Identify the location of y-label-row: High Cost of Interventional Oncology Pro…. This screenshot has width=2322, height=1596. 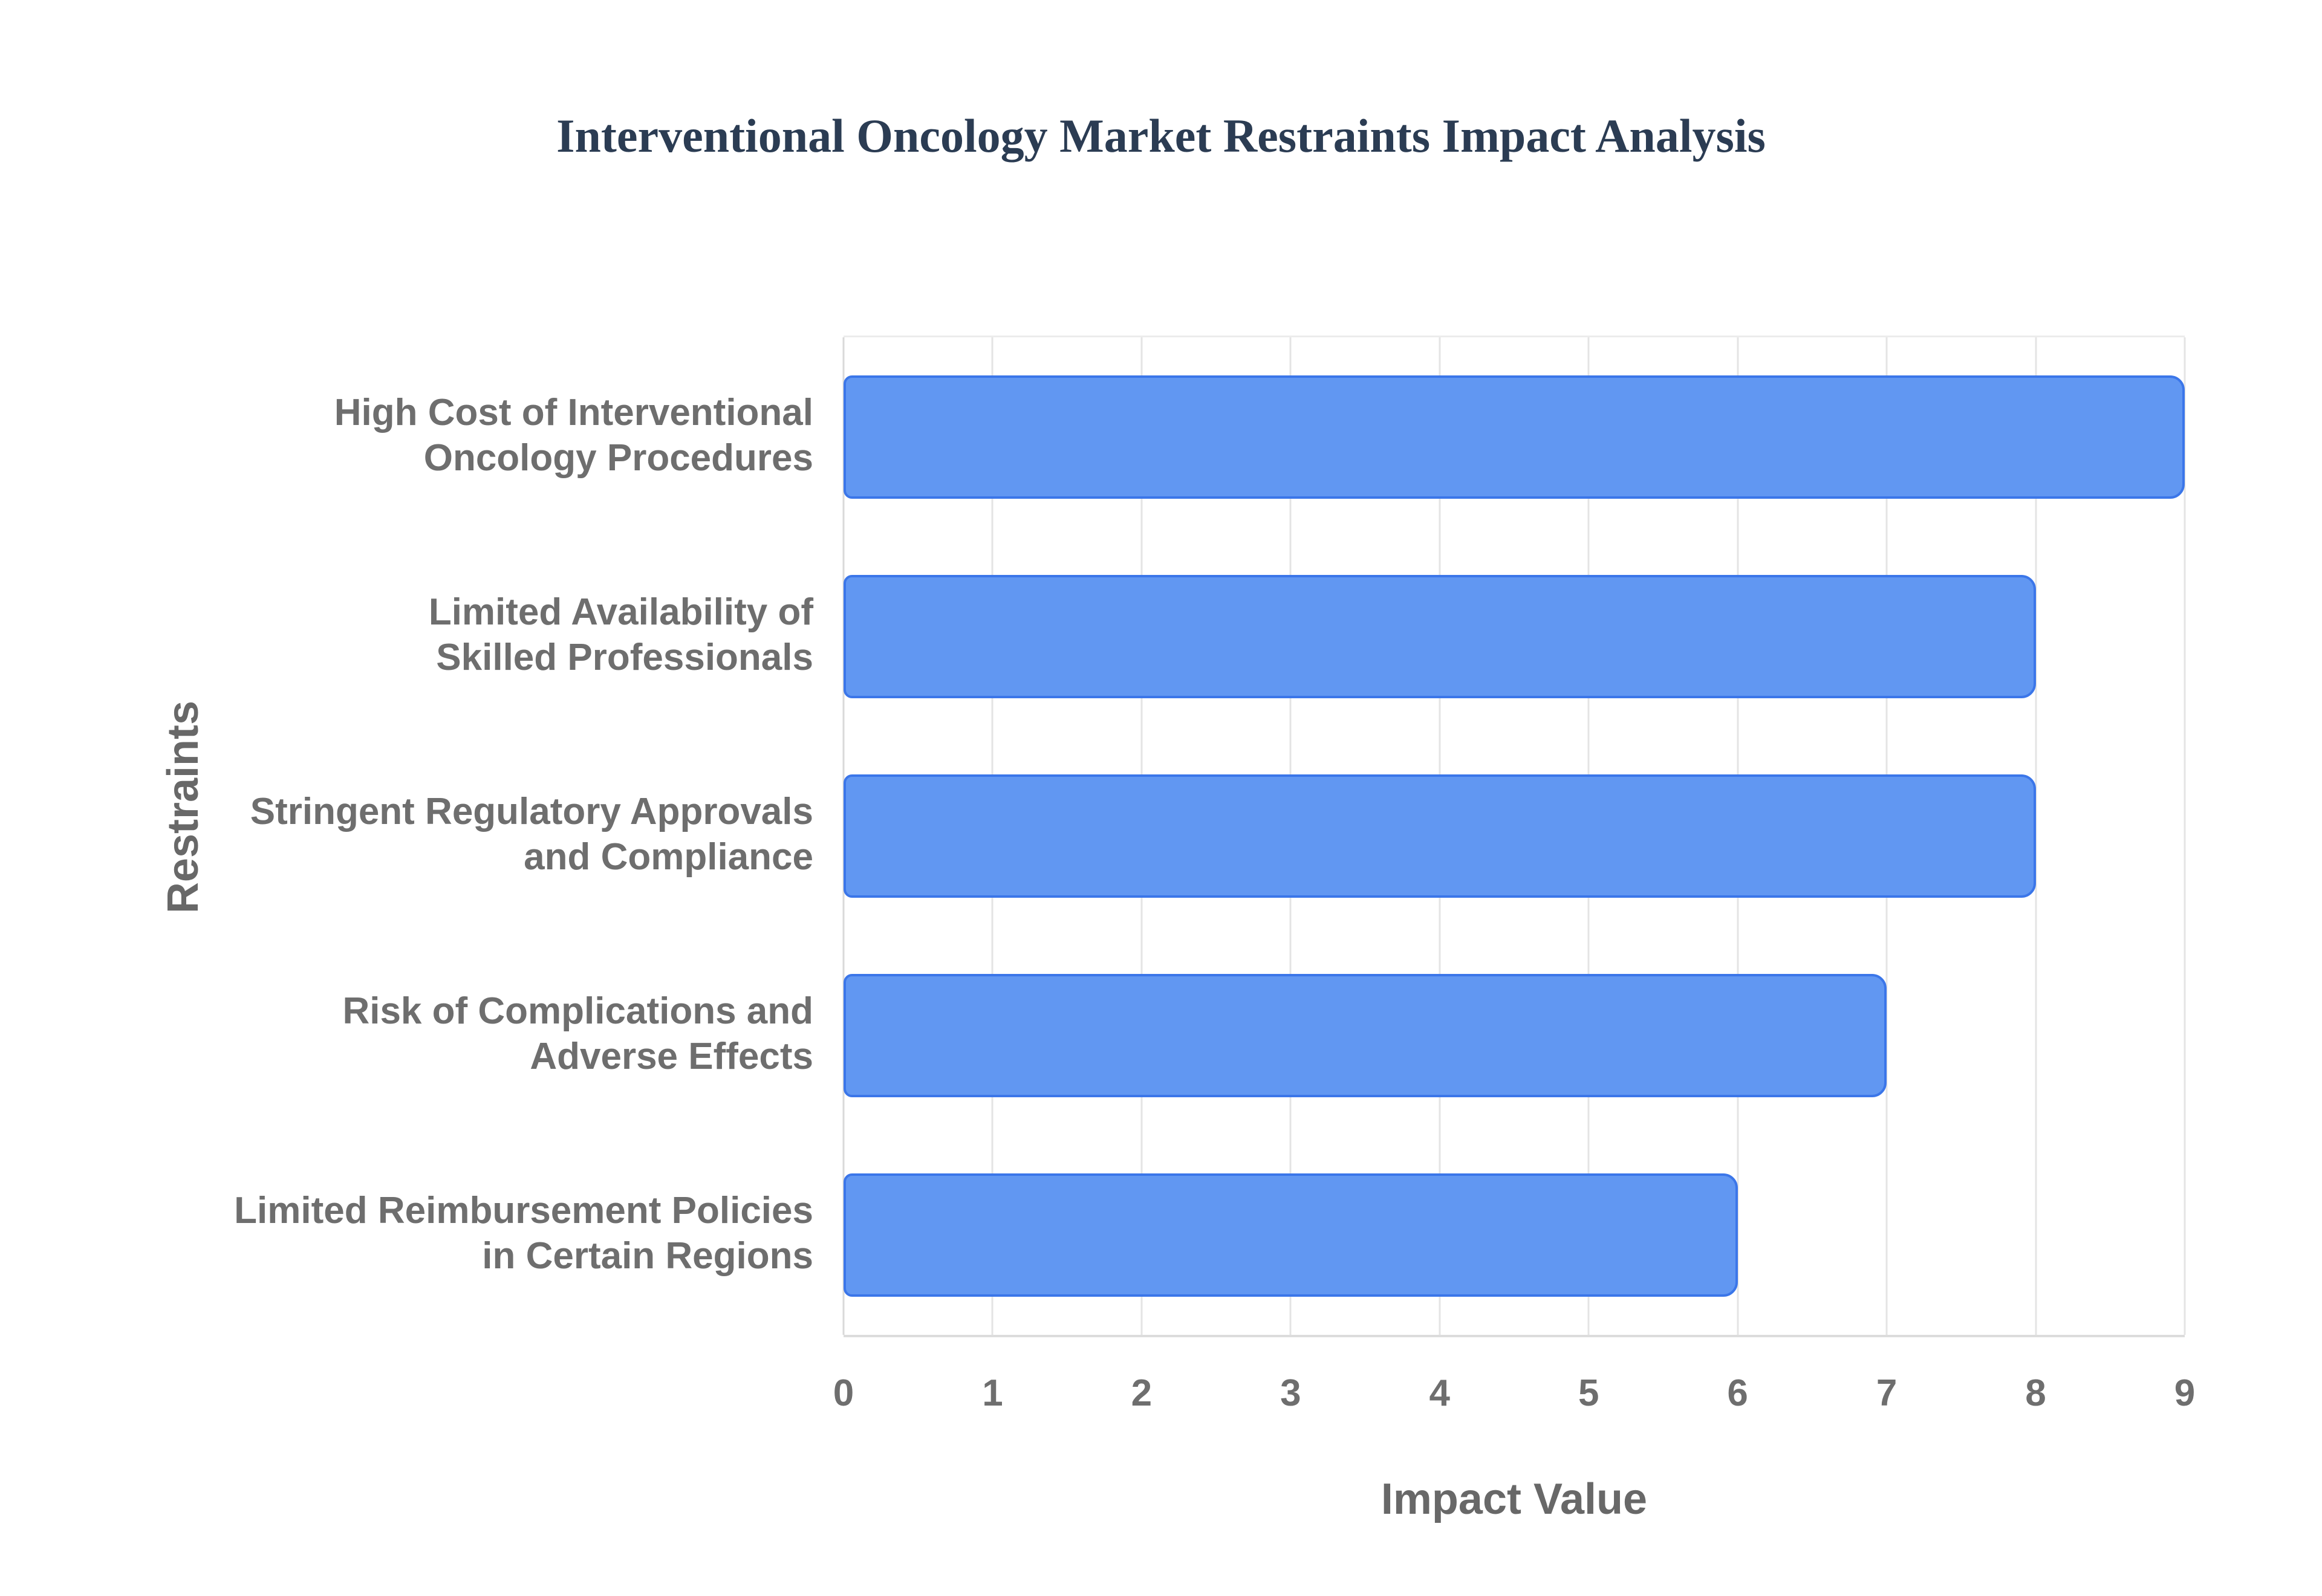
(406, 435).